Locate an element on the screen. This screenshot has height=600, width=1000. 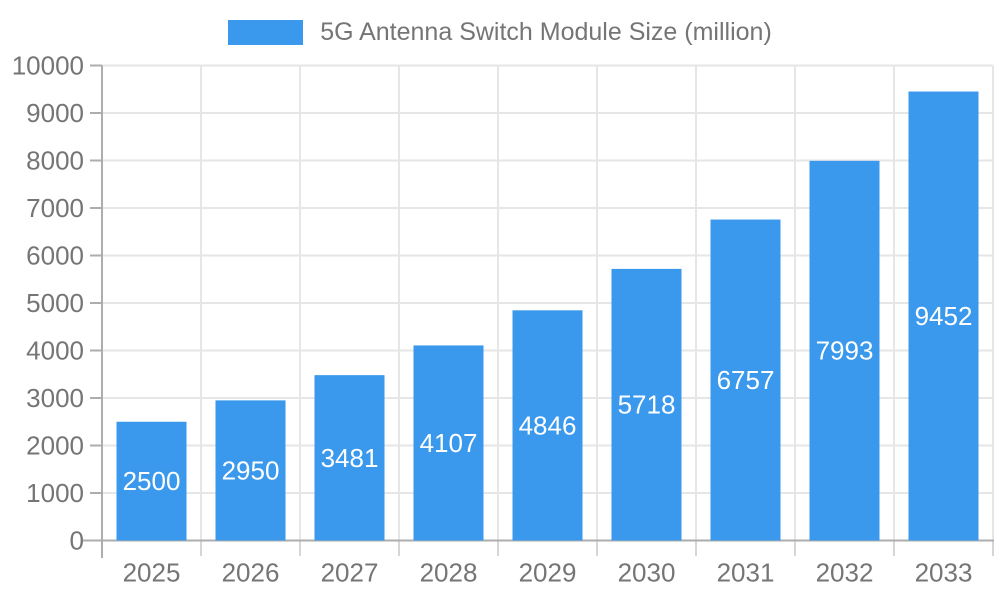
bar-2026 is located at coordinates (250, 470).